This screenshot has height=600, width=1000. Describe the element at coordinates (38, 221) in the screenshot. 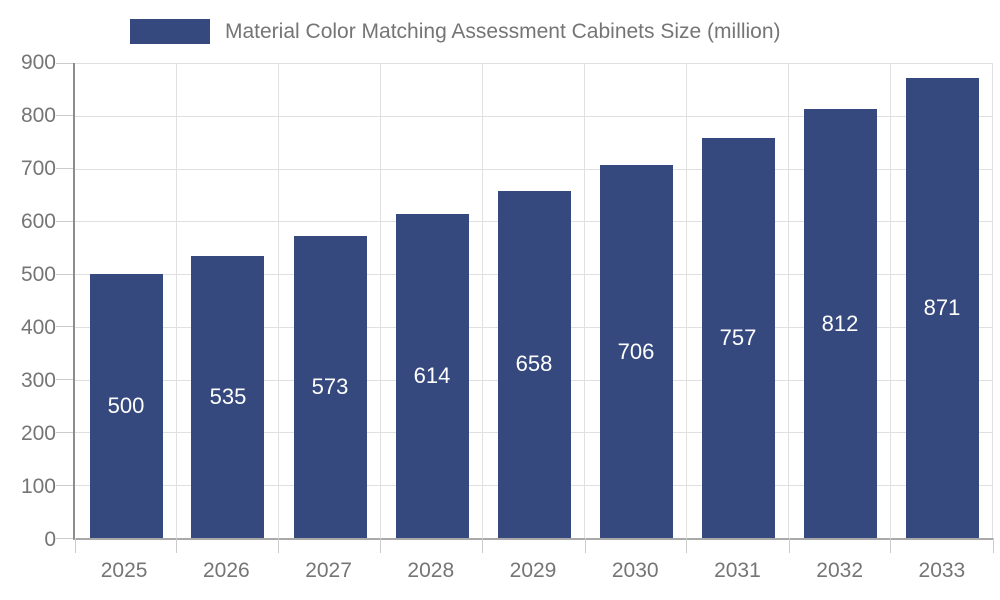

I see `y-tick-label: 600` at that location.